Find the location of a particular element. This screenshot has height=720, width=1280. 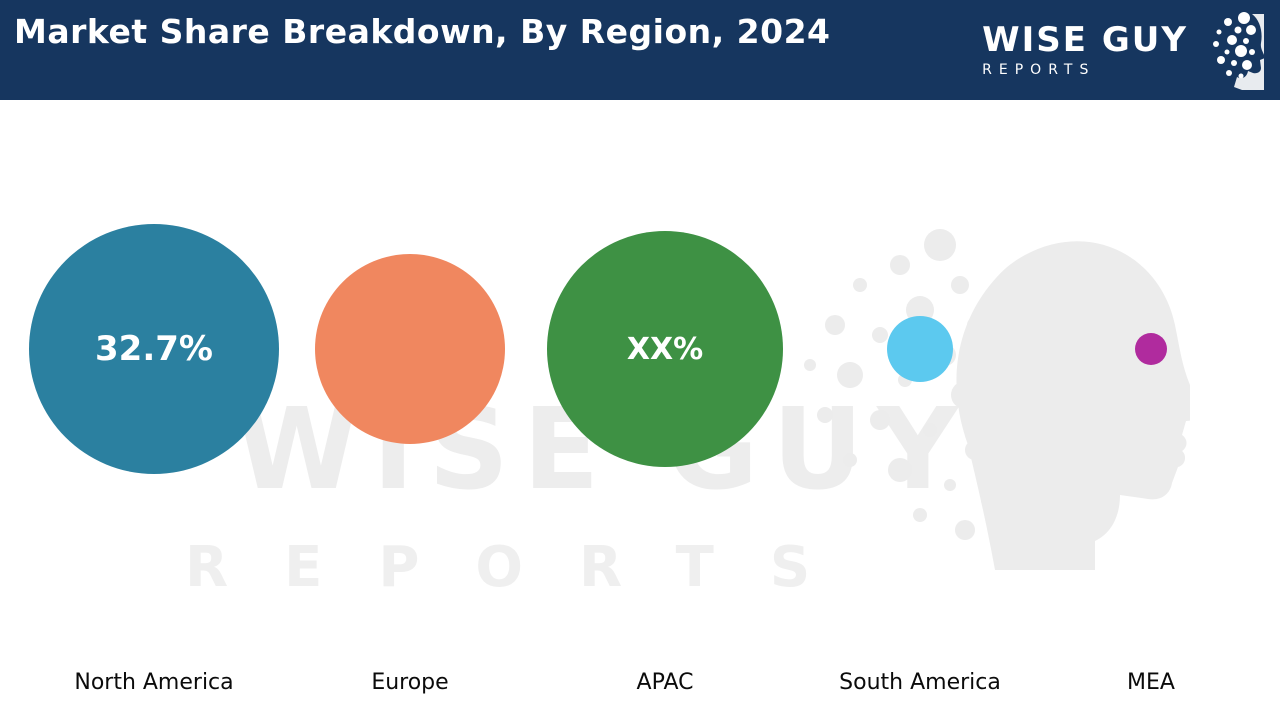

category-label-south-america: South America is located at coordinates (920, 682).